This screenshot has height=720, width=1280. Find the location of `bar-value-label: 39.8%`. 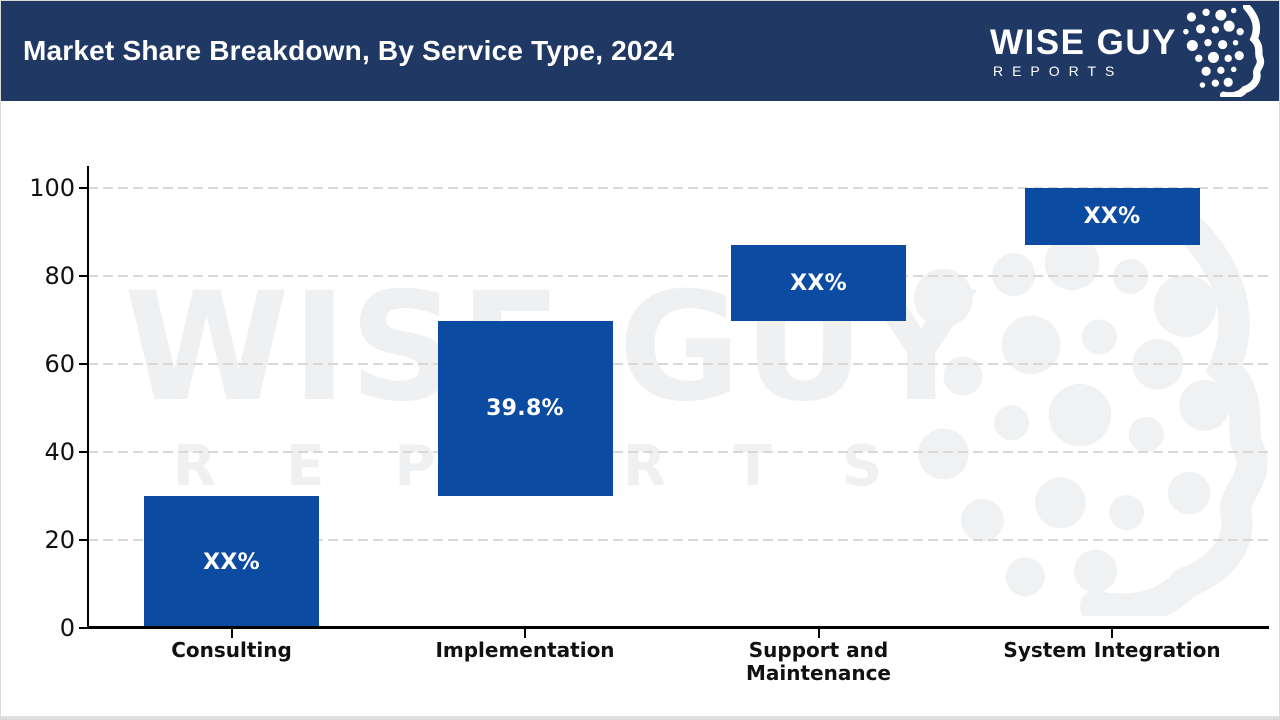

bar-value-label: 39.8% is located at coordinates (525, 408).